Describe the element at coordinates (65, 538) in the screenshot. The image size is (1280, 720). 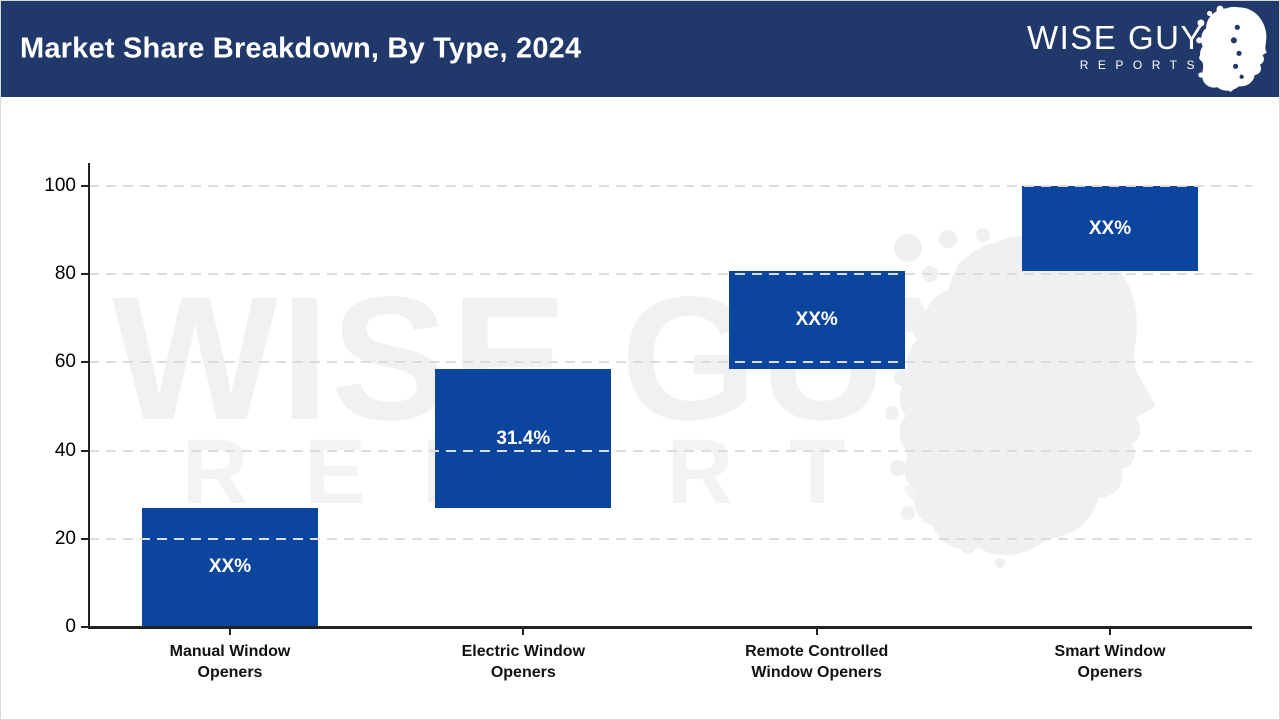
I see `y-axis-label-20: 20` at that location.